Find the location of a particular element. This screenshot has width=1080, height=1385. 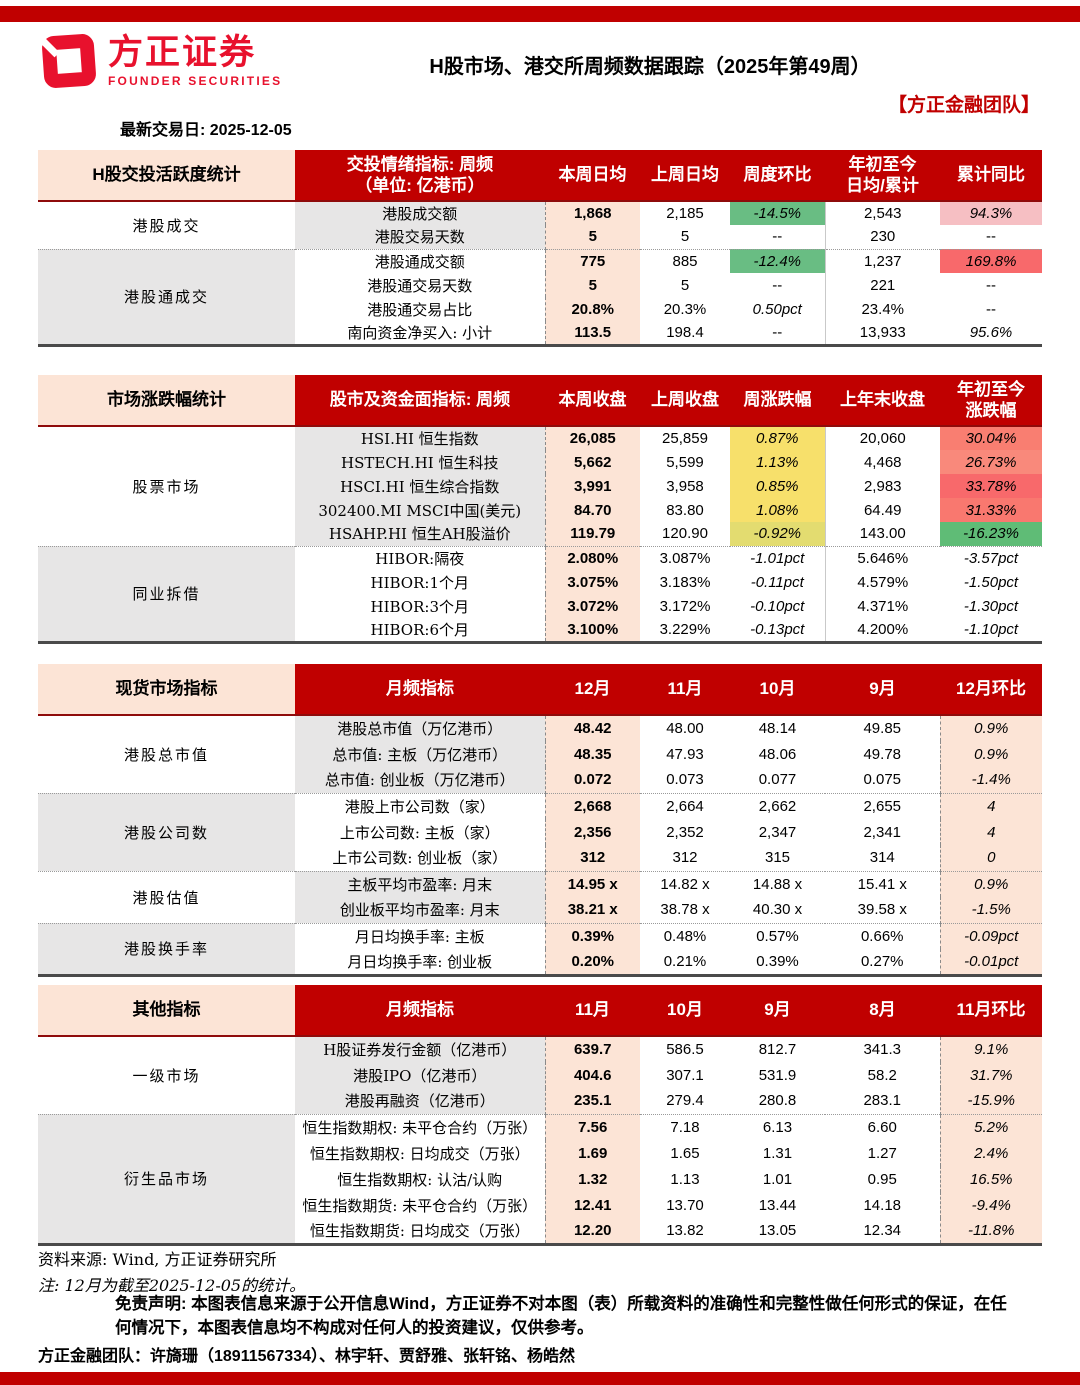

indicator-label: 月日均换手率: 创业板 is located at coordinates (420, 961).